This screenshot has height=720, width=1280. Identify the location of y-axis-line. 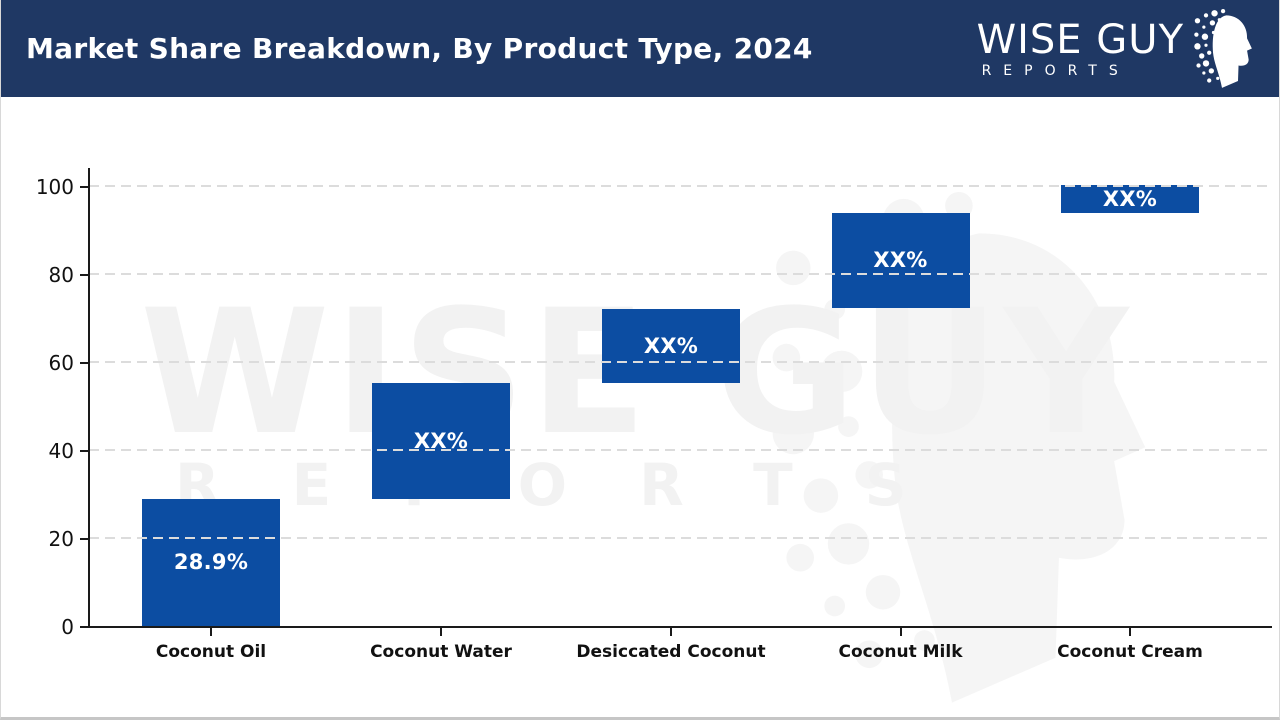
(89, 398).